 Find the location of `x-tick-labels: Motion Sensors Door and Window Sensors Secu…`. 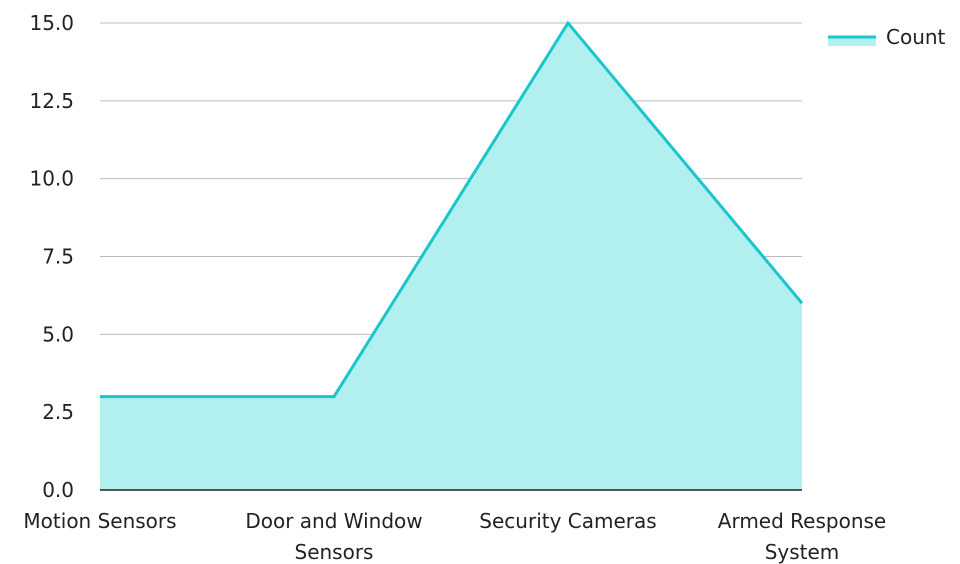

x-tick-labels: Motion Sensors Door and Window Sensors Secu… is located at coordinates (454, 536).